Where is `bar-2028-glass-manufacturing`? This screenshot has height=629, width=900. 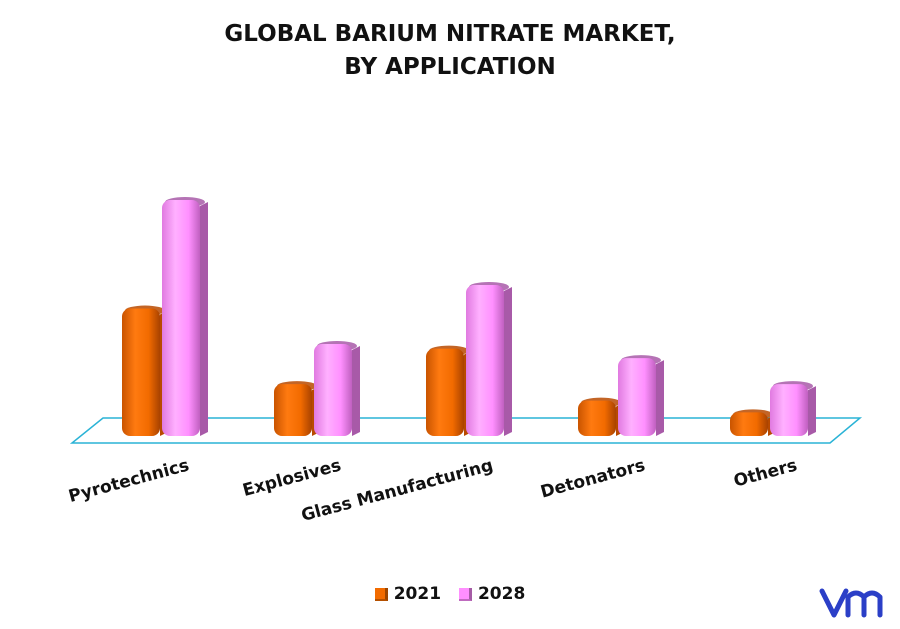
bar-2028-glass-manufacturing is located at coordinates (489, 358).